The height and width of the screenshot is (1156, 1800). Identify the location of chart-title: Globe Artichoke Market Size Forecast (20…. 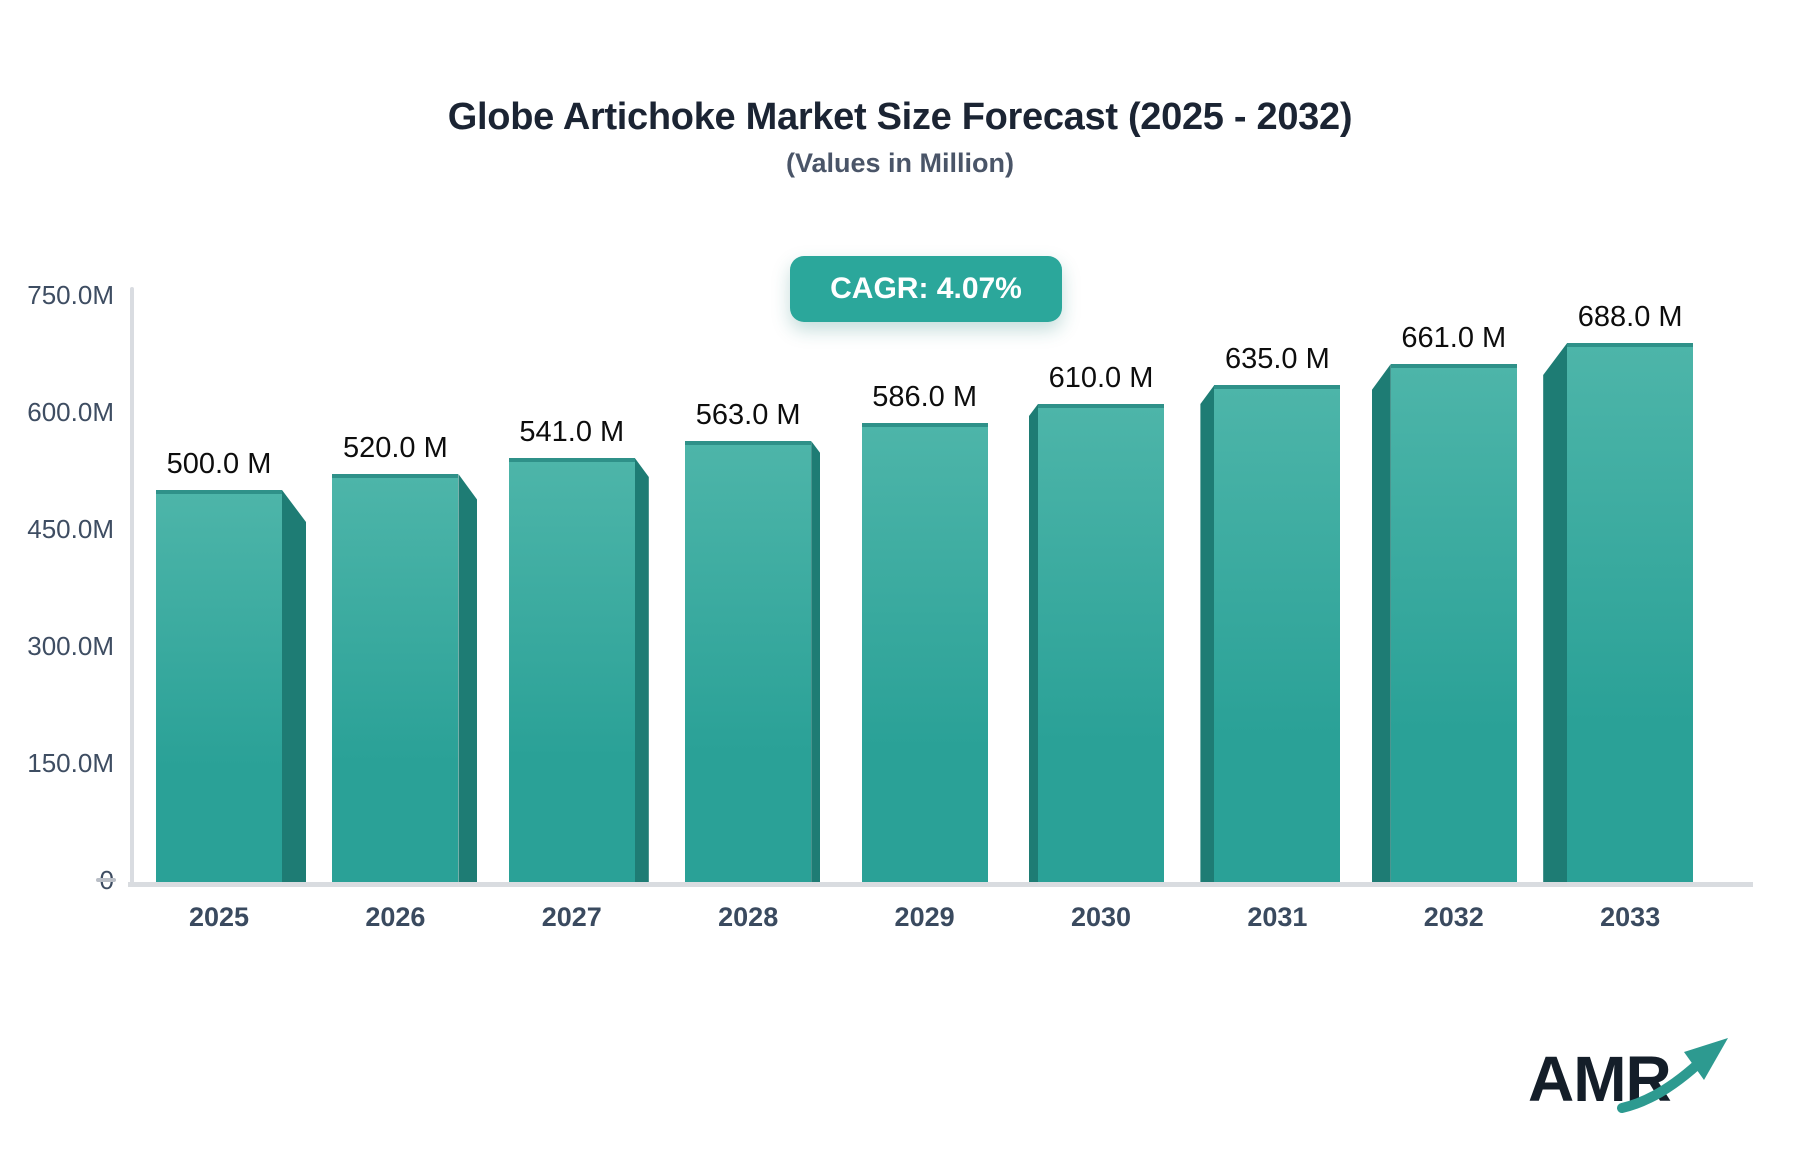
(900, 117).